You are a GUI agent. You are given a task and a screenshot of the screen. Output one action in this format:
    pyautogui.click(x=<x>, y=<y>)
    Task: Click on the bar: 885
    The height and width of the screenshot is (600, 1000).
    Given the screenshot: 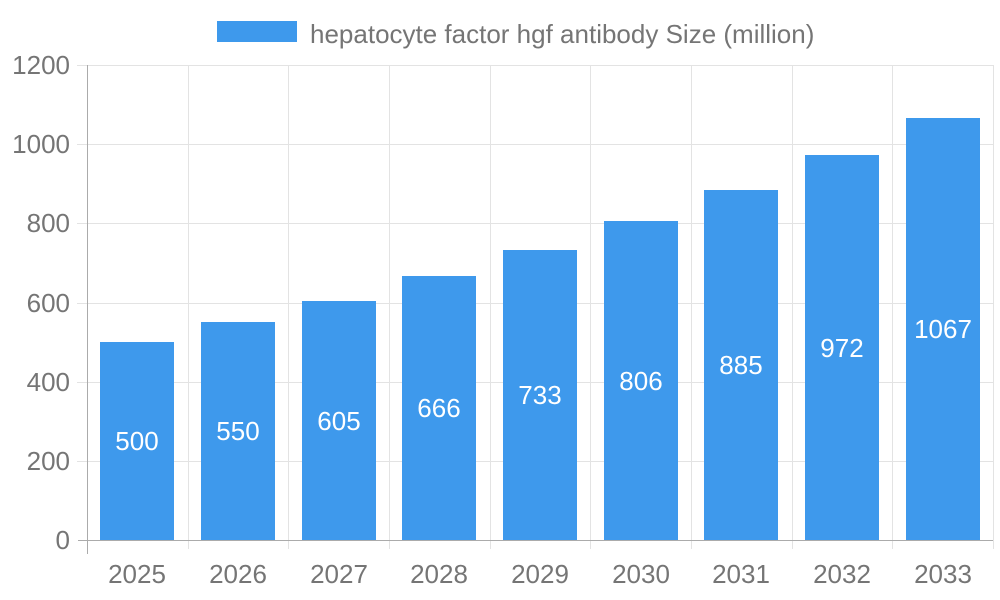 What is the action you would take?
    pyautogui.click(x=741, y=365)
    